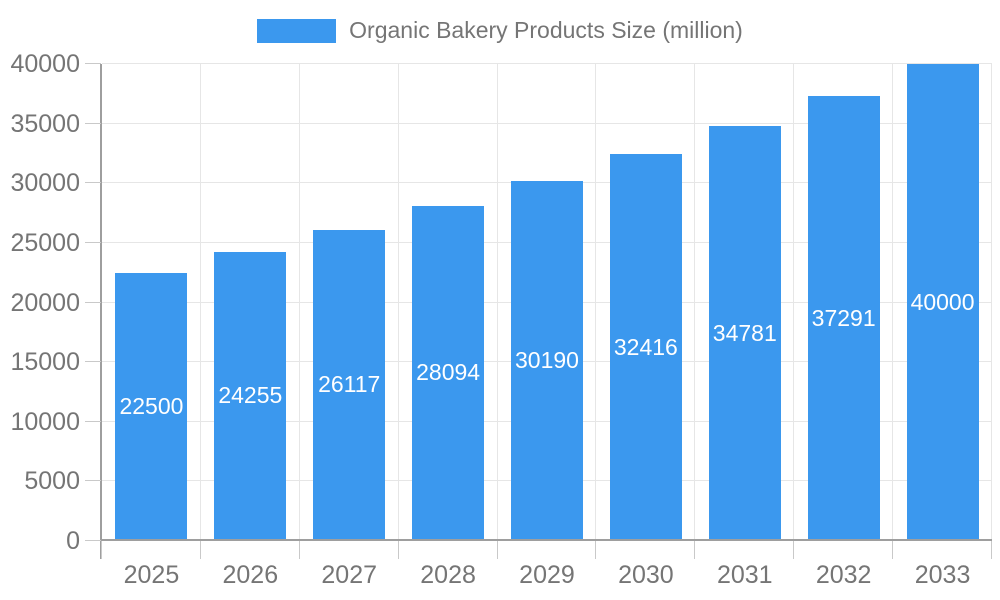  I want to click on bar-2025, so click(151, 406).